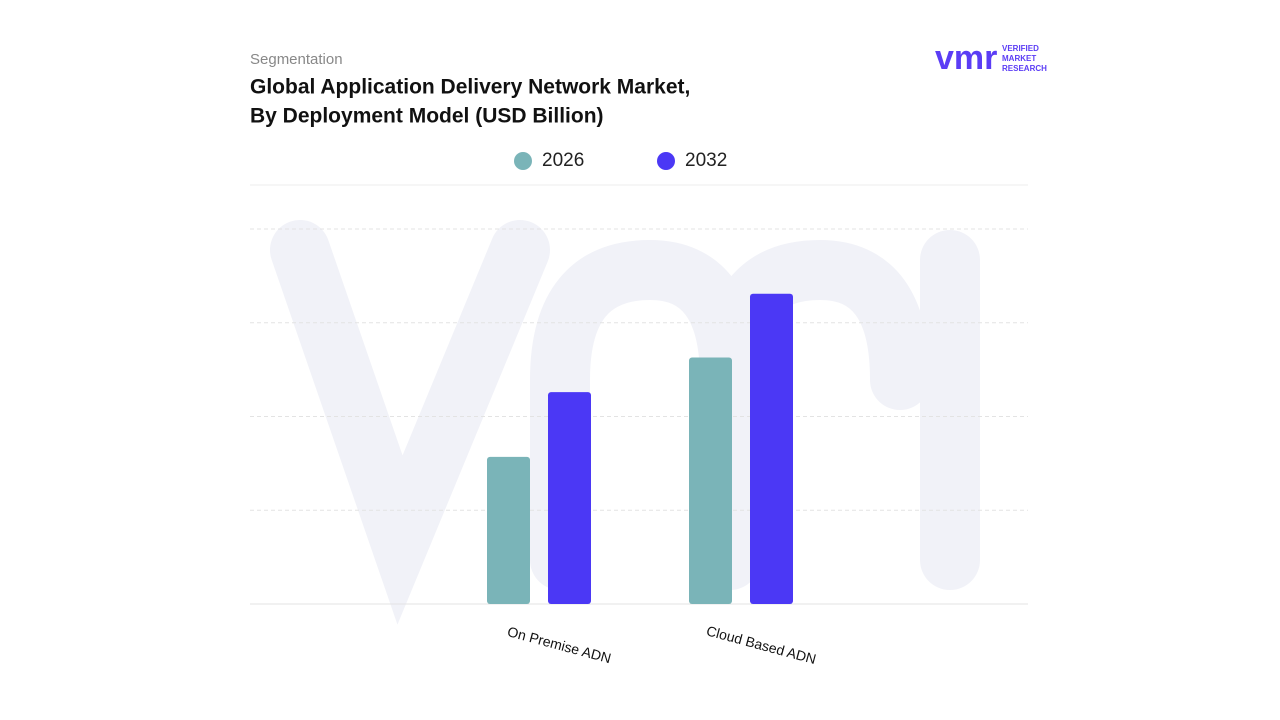  I want to click on x-tick-label: Cloud Based ADN, so click(761, 644).